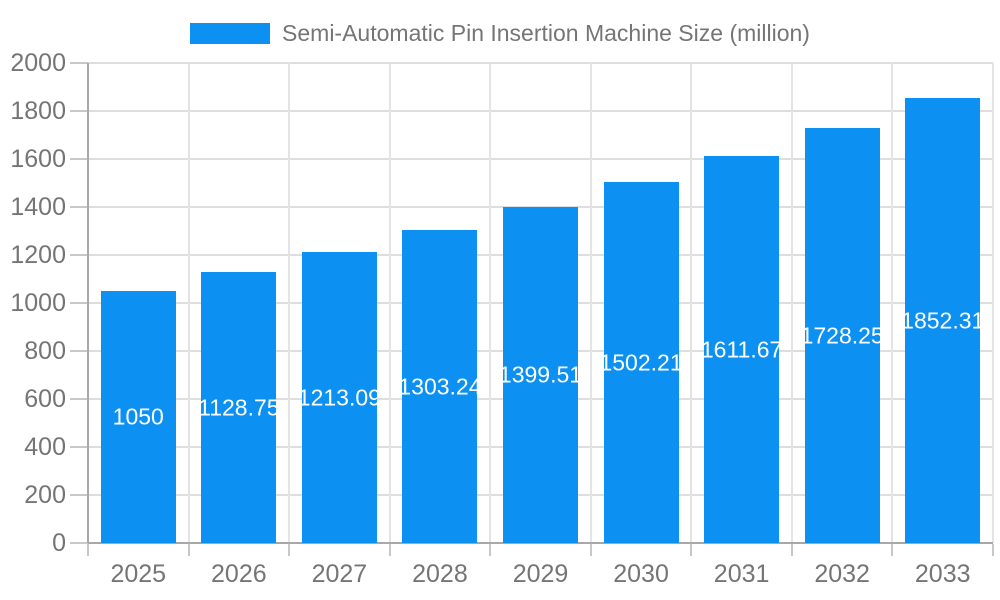 The height and width of the screenshot is (600, 1000). I want to click on y-tick-label: 200, so click(45, 495).